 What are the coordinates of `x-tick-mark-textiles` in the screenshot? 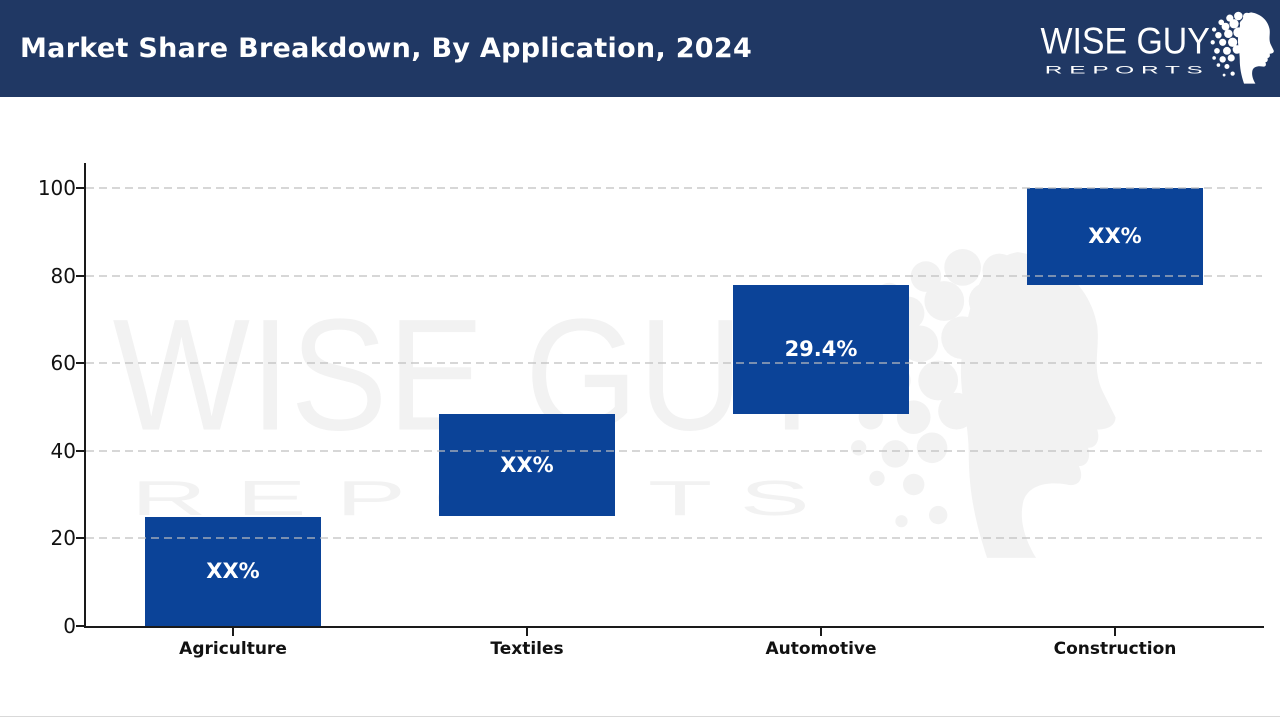 It's located at (527, 632).